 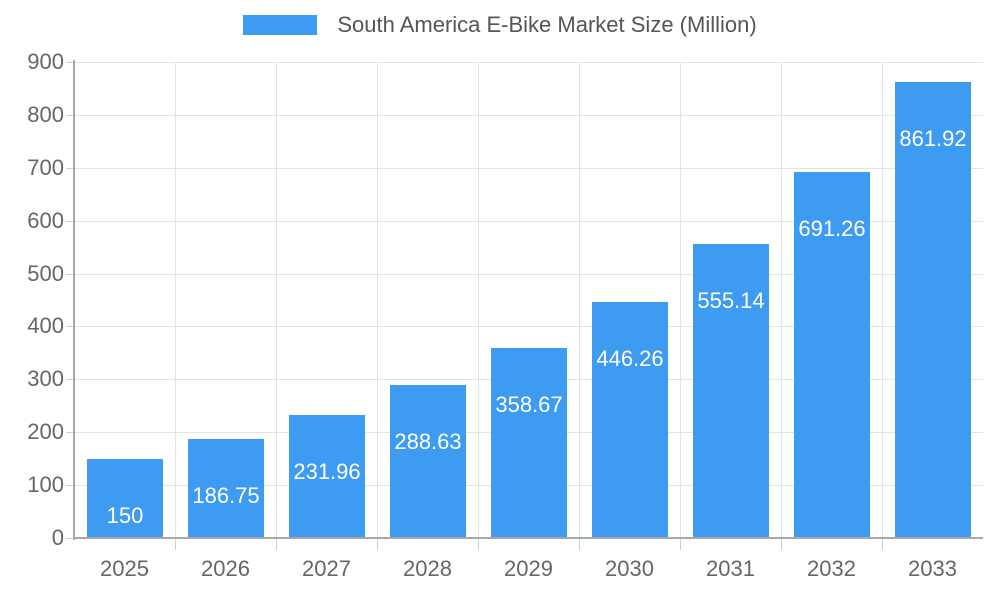 I want to click on y-axis-tick-label: 400, so click(x=45, y=326).